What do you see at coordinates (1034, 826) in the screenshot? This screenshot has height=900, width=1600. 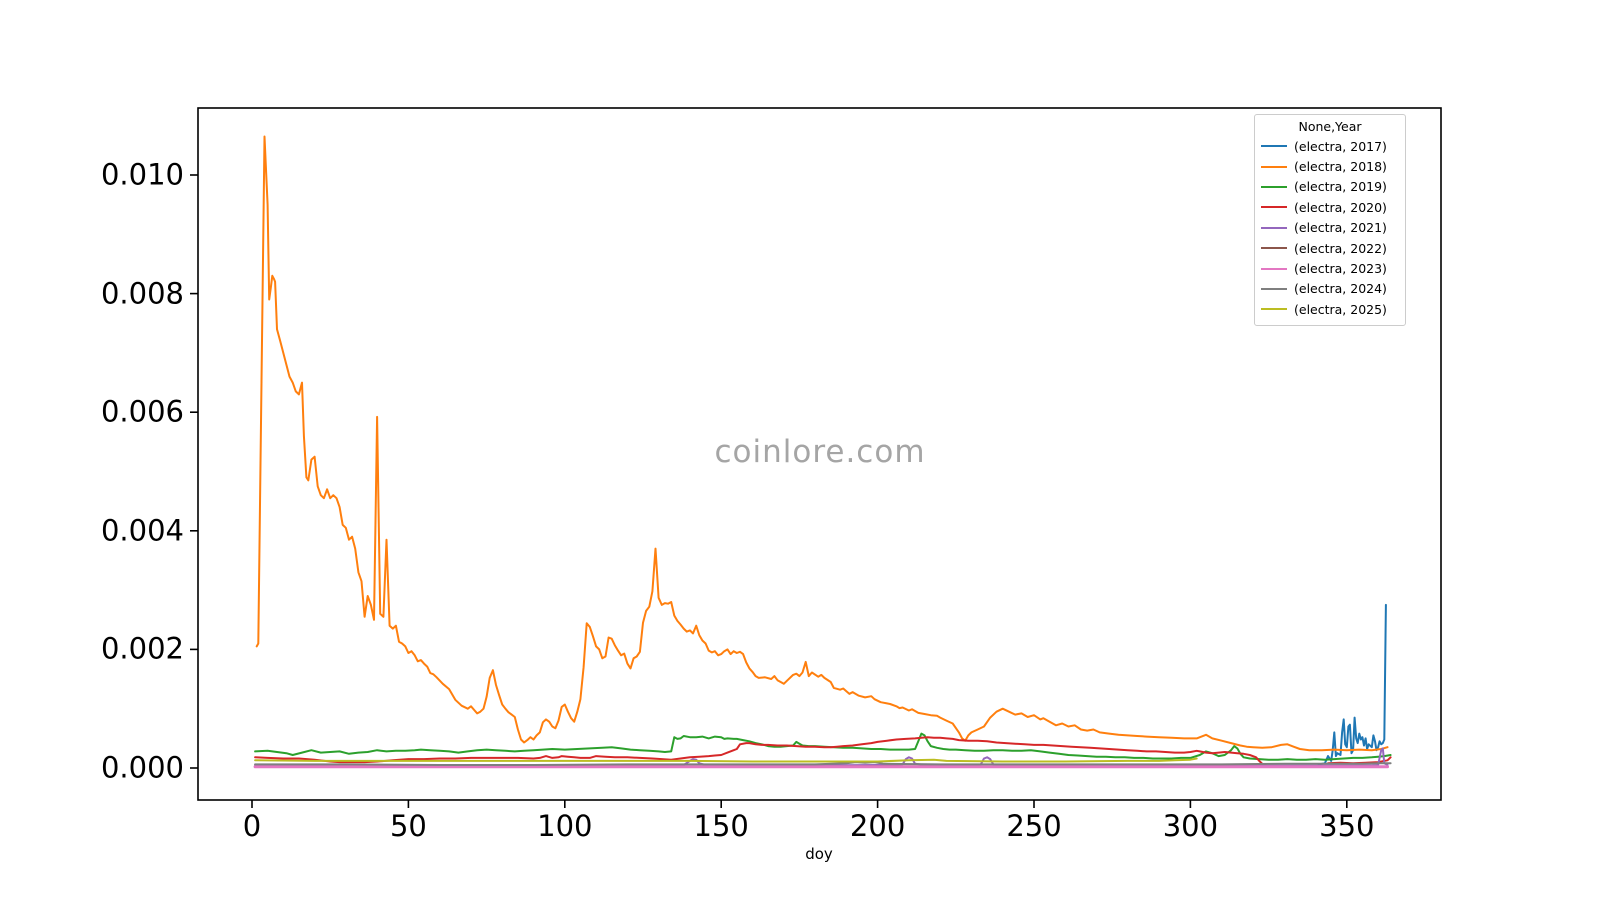 I see `x-tick-label: 250` at bounding box center [1034, 826].